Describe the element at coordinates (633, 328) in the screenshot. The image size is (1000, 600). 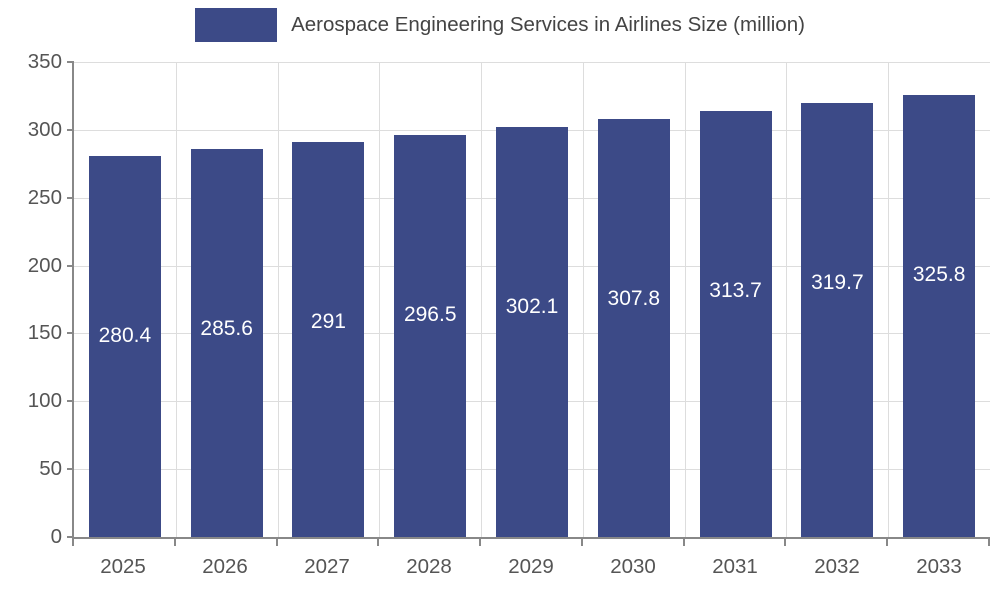
I see `bar: 307.8` at that location.